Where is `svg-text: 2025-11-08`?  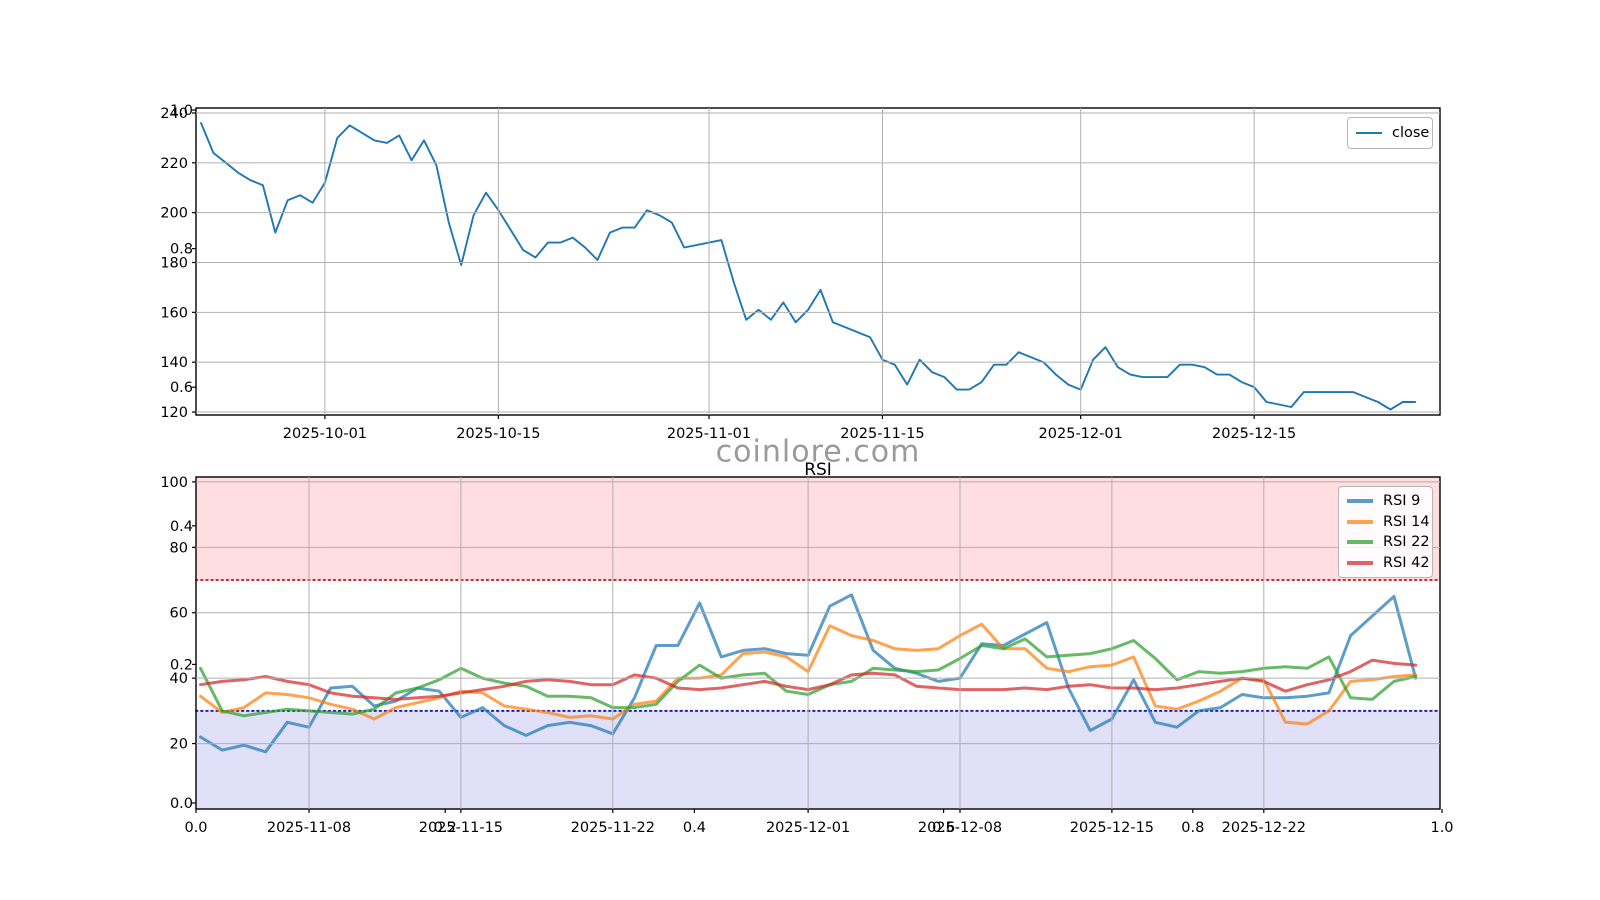
svg-text: 2025-11-08 is located at coordinates (309, 828).